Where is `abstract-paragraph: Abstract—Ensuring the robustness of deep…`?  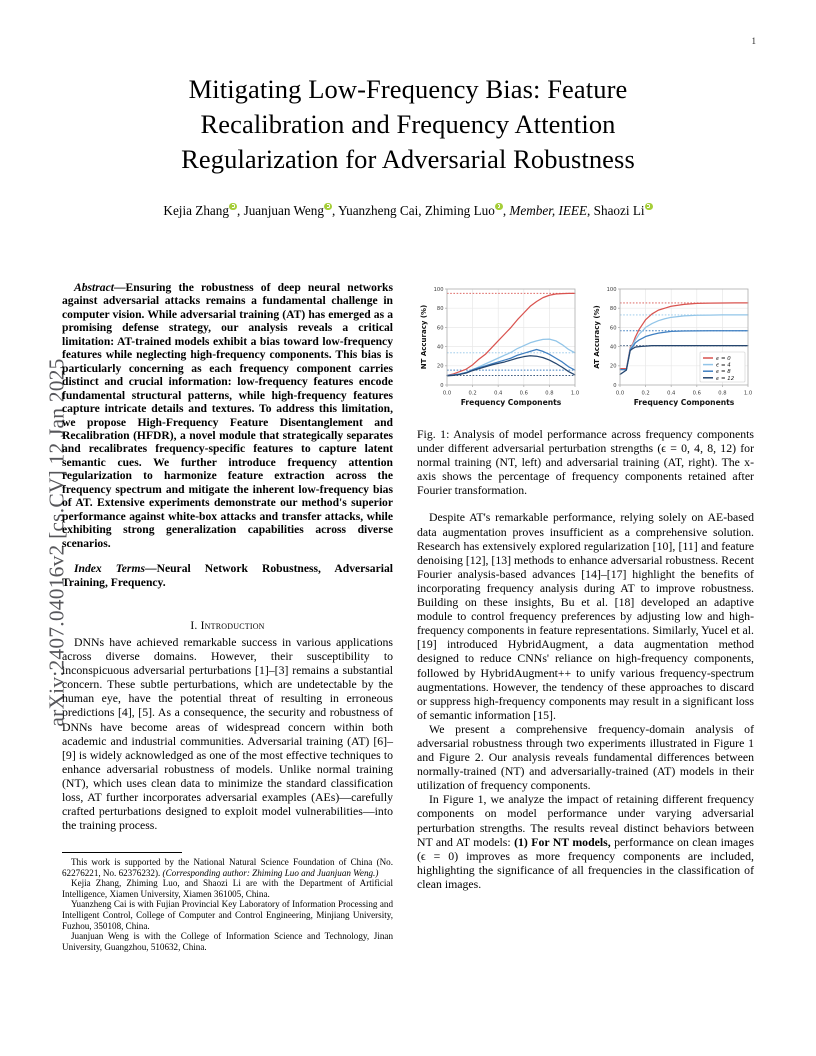
abstract-paragraph: Abstract—Ensuring the robustness of deep… is located at coordinates (227, 415).